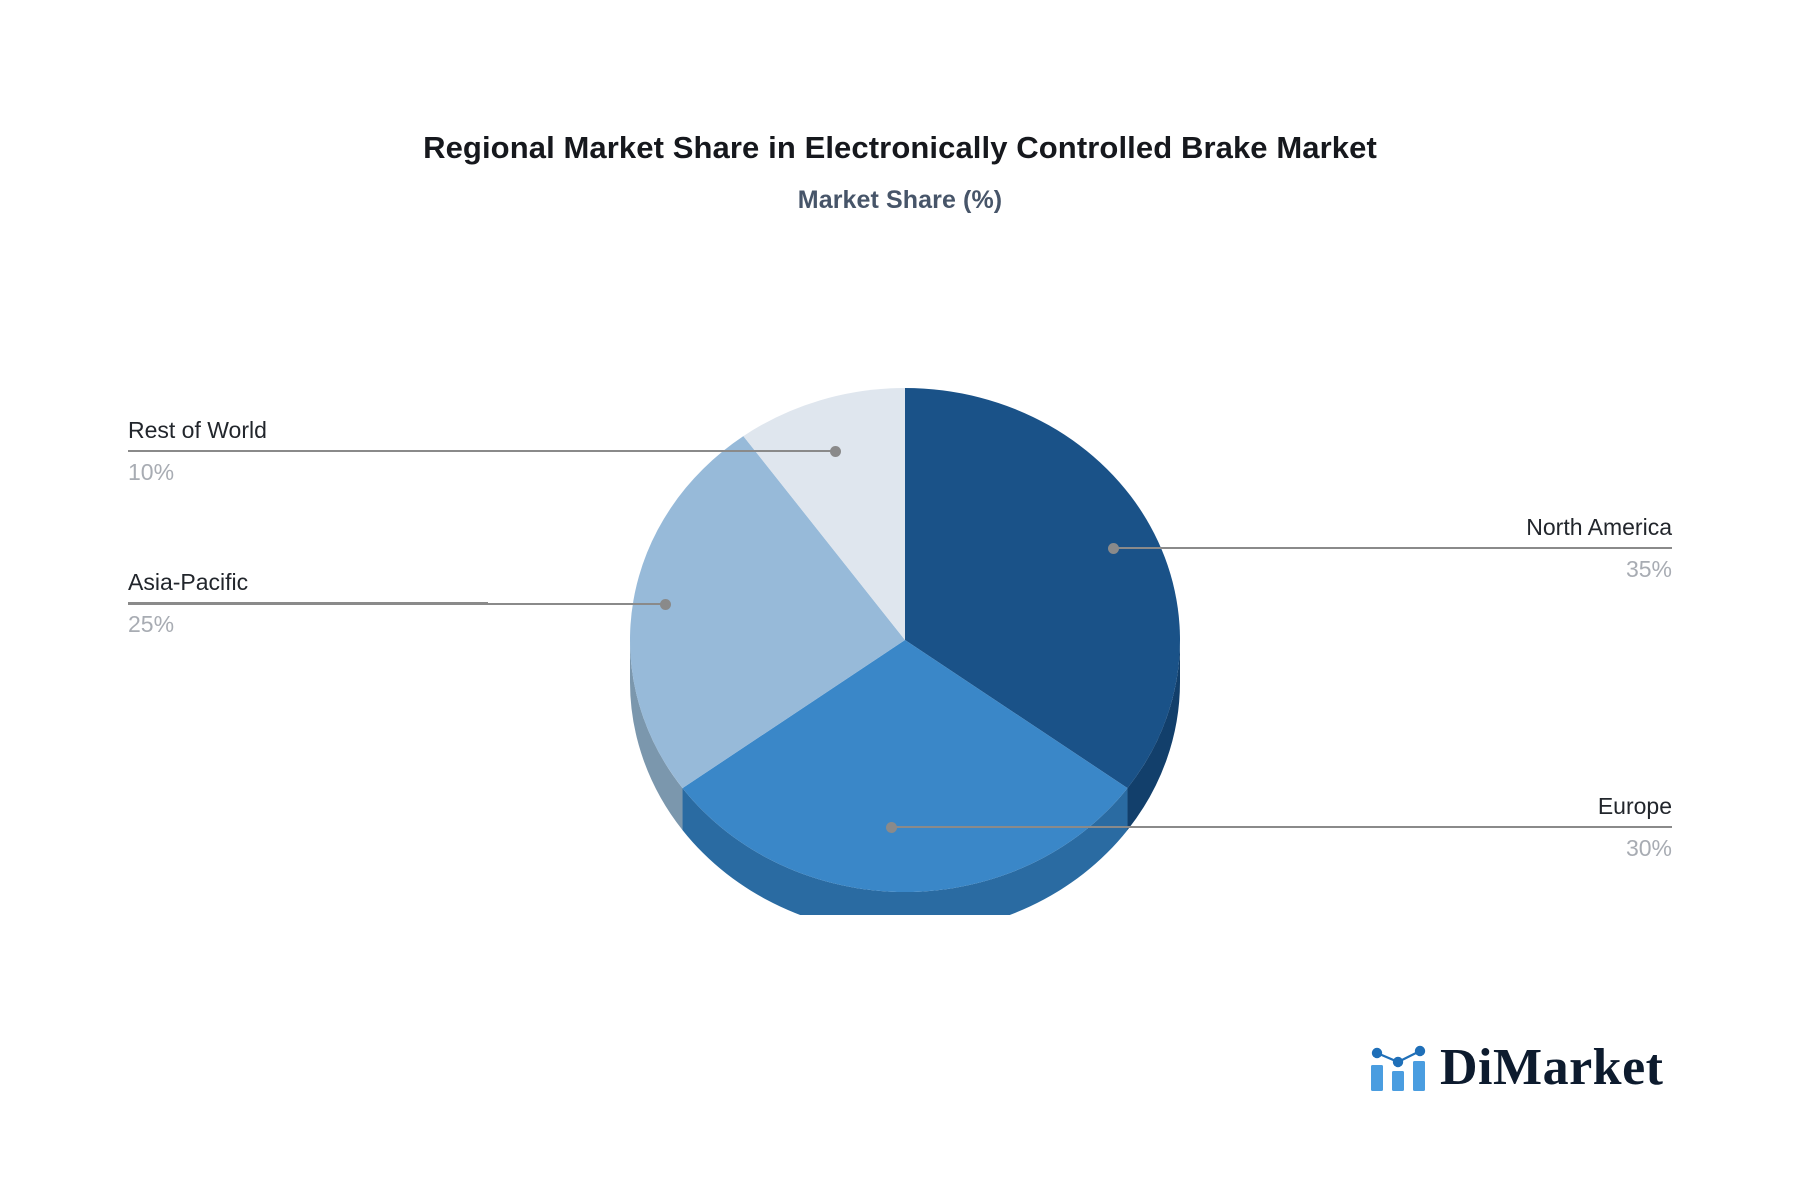 The width and height of the screenshot is (1800, 1196). What do you see at coordinates (188, 582) in the screenshot?
I see `pie-label-name-asia-pacific: Asia-Pacific` at bounding box center [188, 582].